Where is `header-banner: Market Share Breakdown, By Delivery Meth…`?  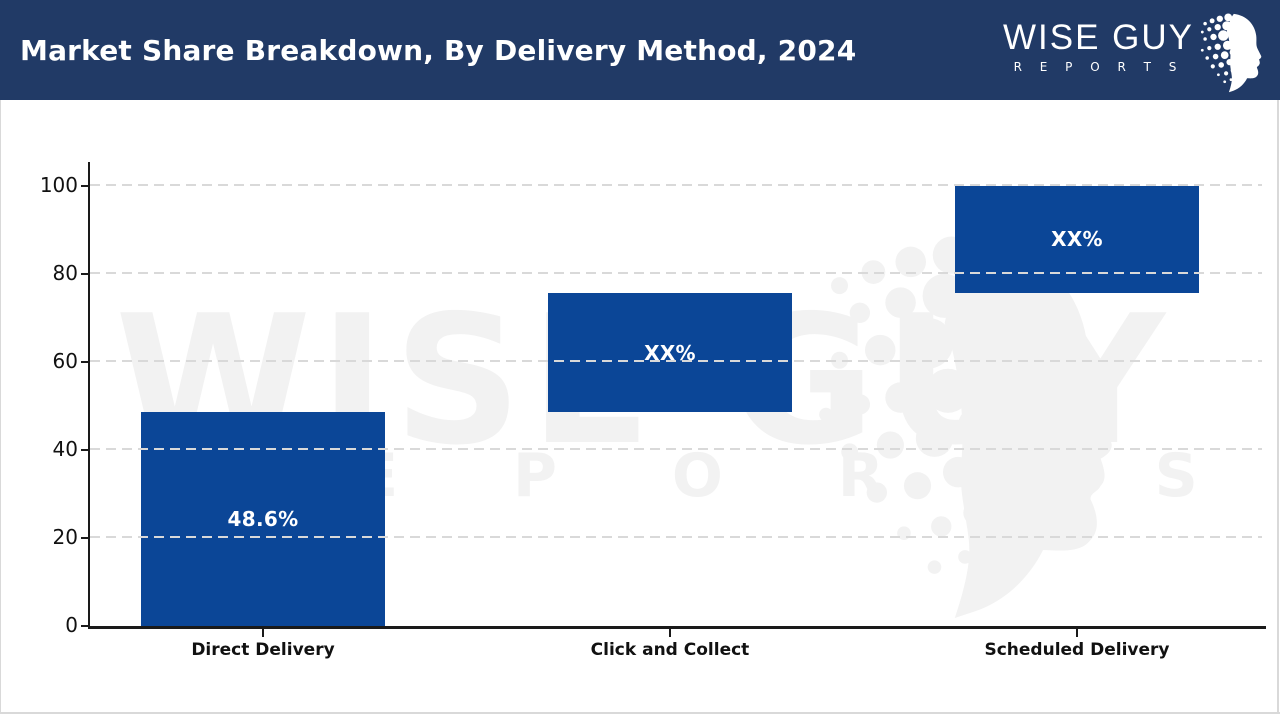
header-banner: Market Share Breakdown, By Delivery Meth… is located at coordinates (640, 50).